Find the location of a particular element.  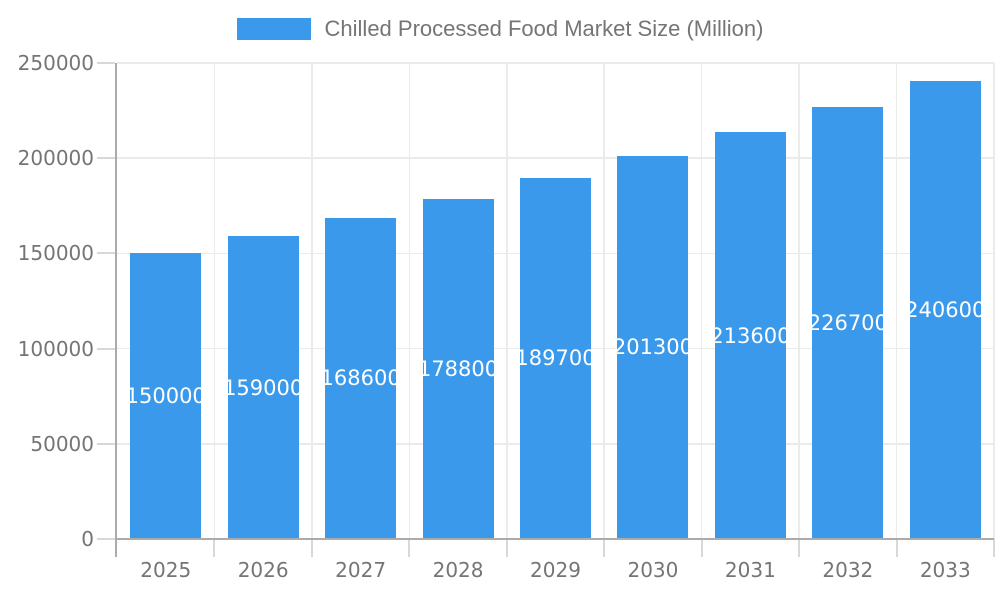

bar-value-label: 201300 is located at coordinates (653, 347).